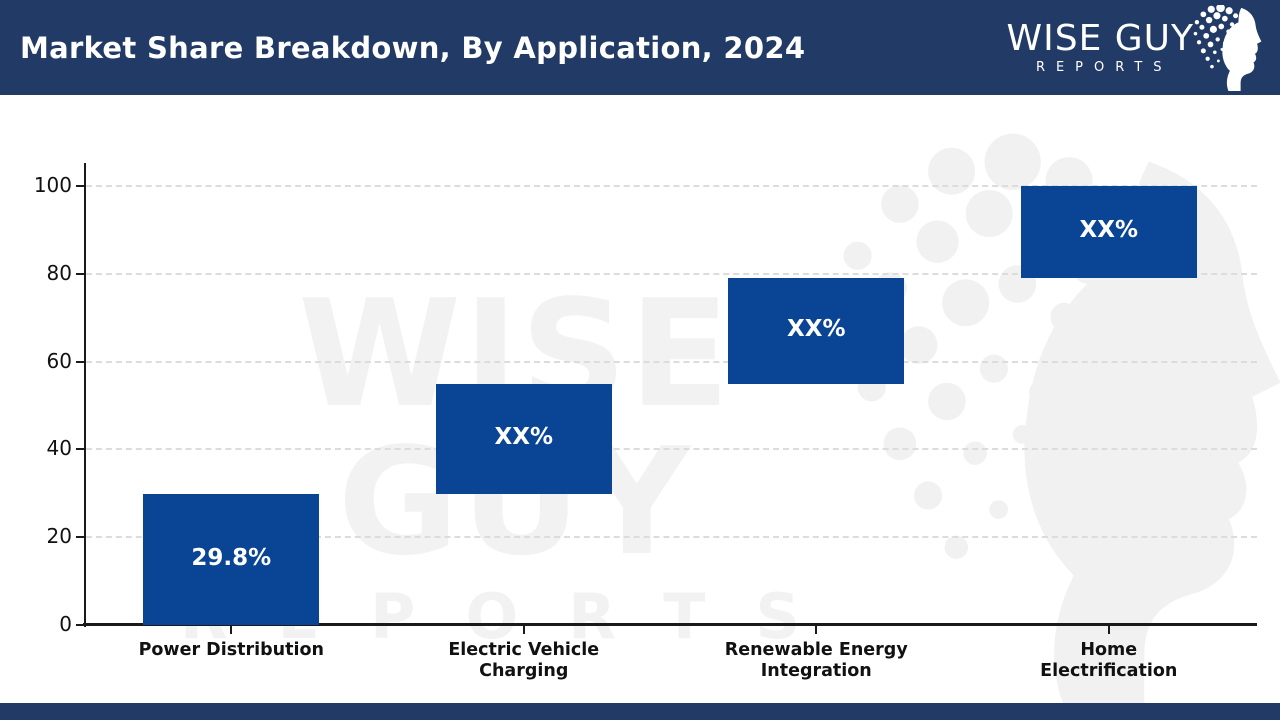  What do you see at coordinates (1109, 660) in the screenshot?
I see `x-category-label: Home Electrification` at bounding box center [1109, 660].